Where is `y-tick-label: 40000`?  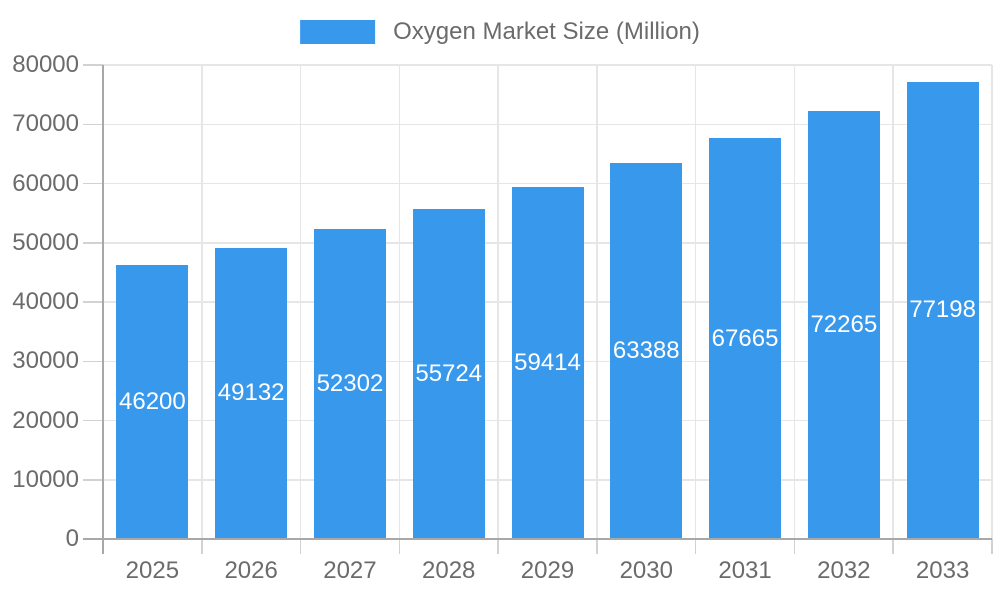
y-tick-label: 40000 is located at coordinates (45, 301).